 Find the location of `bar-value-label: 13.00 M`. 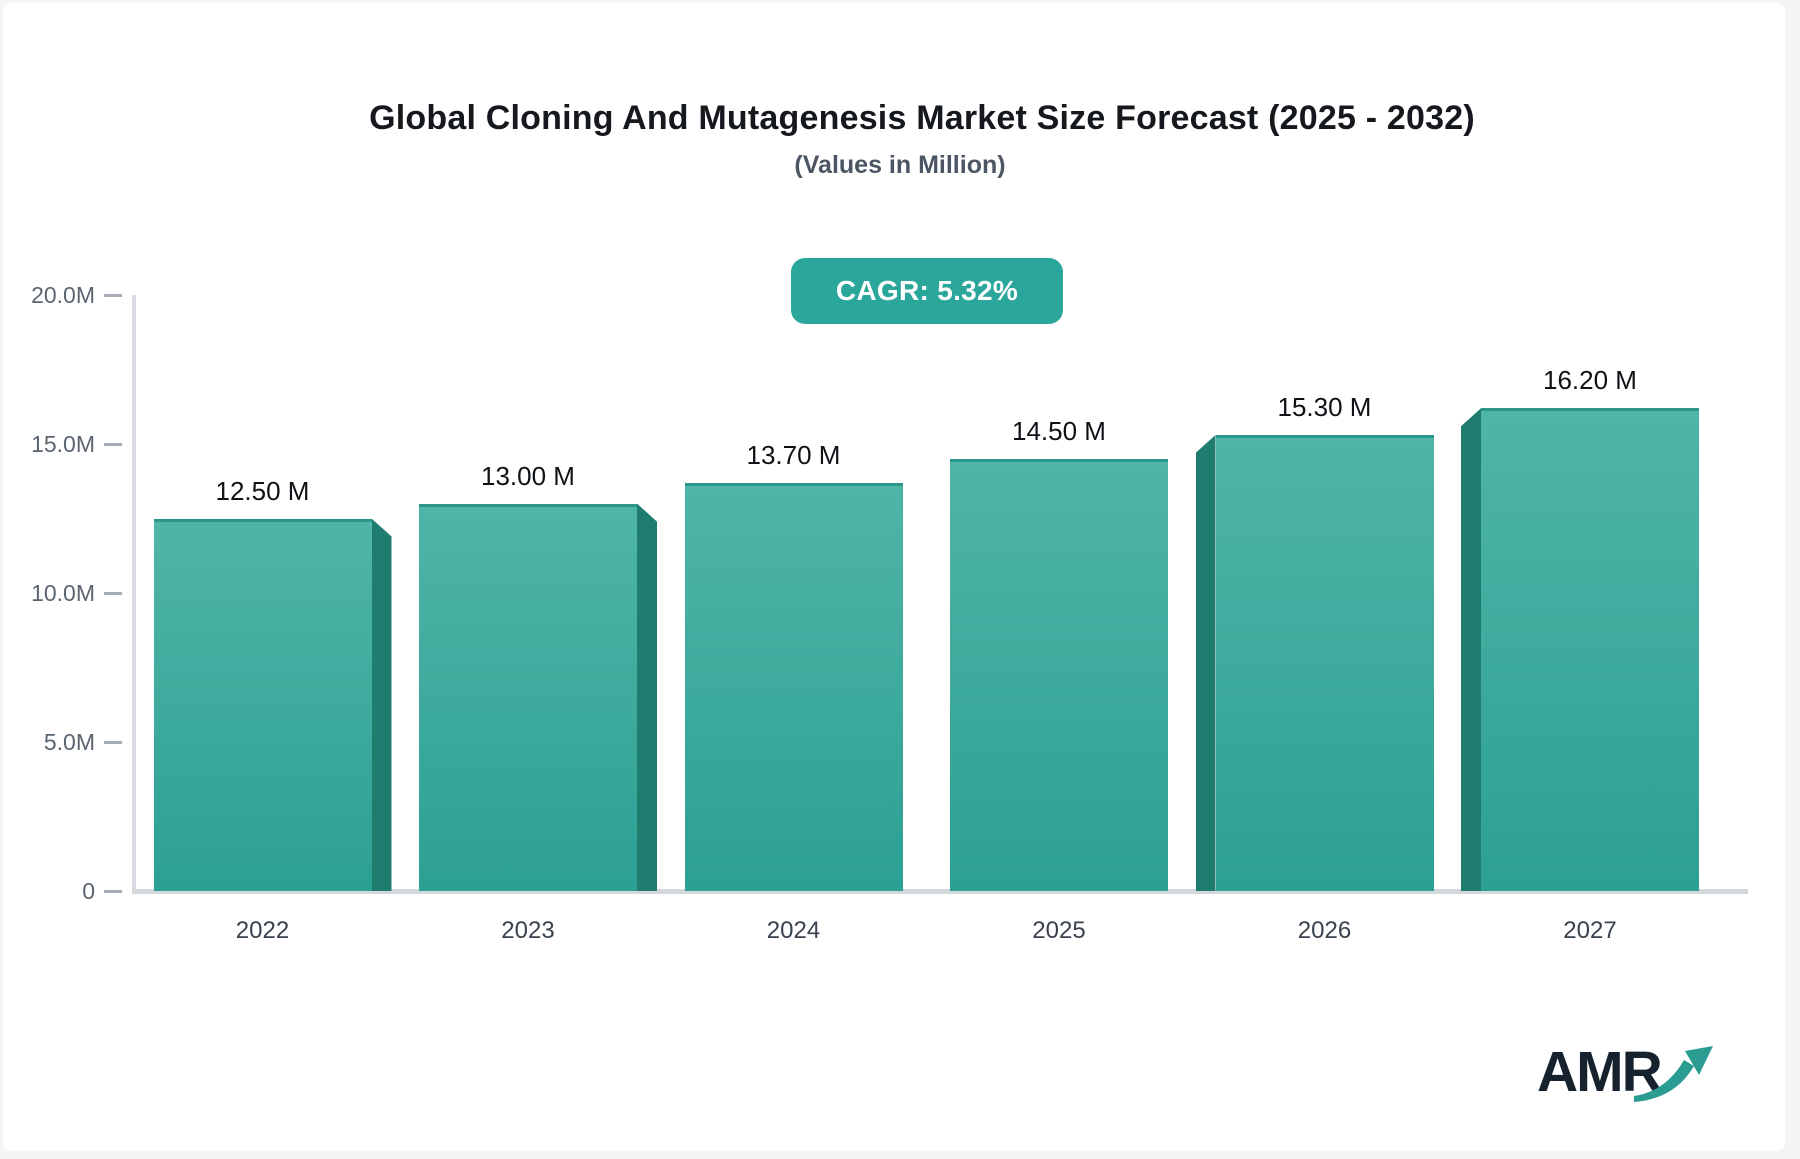

bar-value-label: 13.00 M is located at coordinates (528, 475).